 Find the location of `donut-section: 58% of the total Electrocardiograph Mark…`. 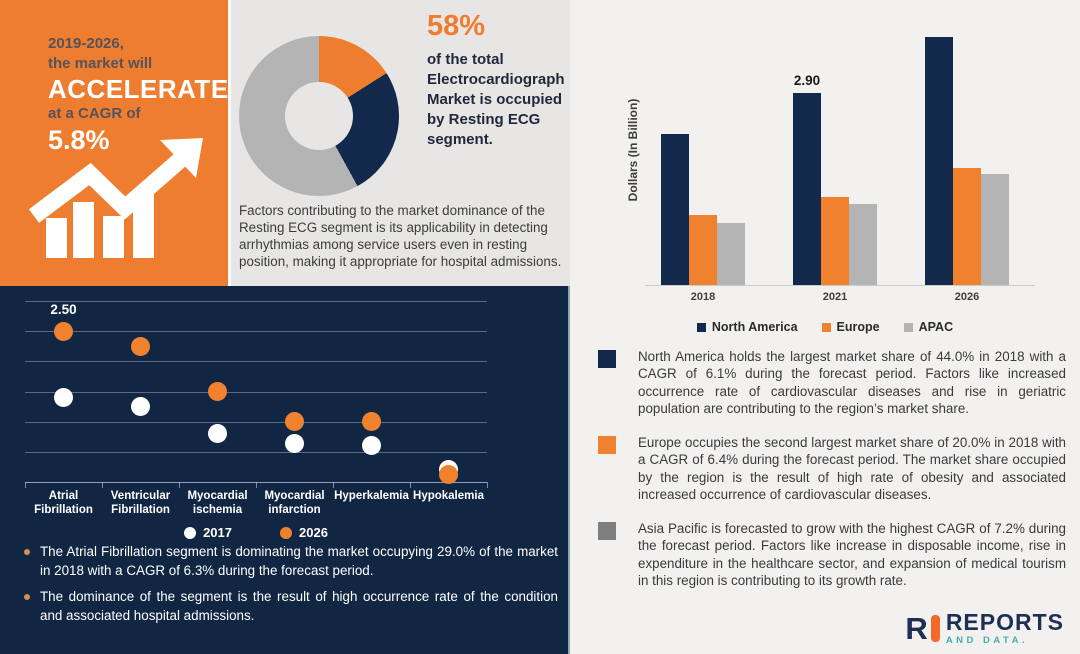

donut-section: 58% of the total Electrocardiograph Mark… is located at coordinates (400, 143).